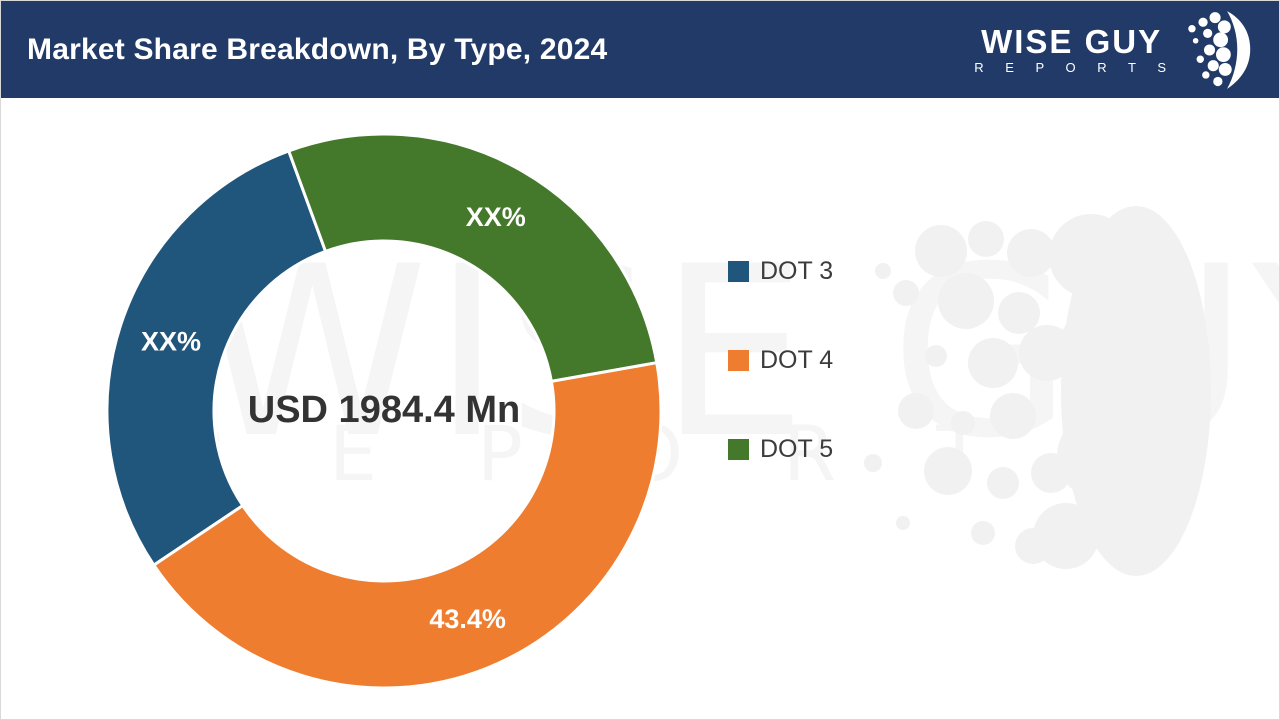  I want to click on legend-item-dot5: DOT 5, so click(780, 449).